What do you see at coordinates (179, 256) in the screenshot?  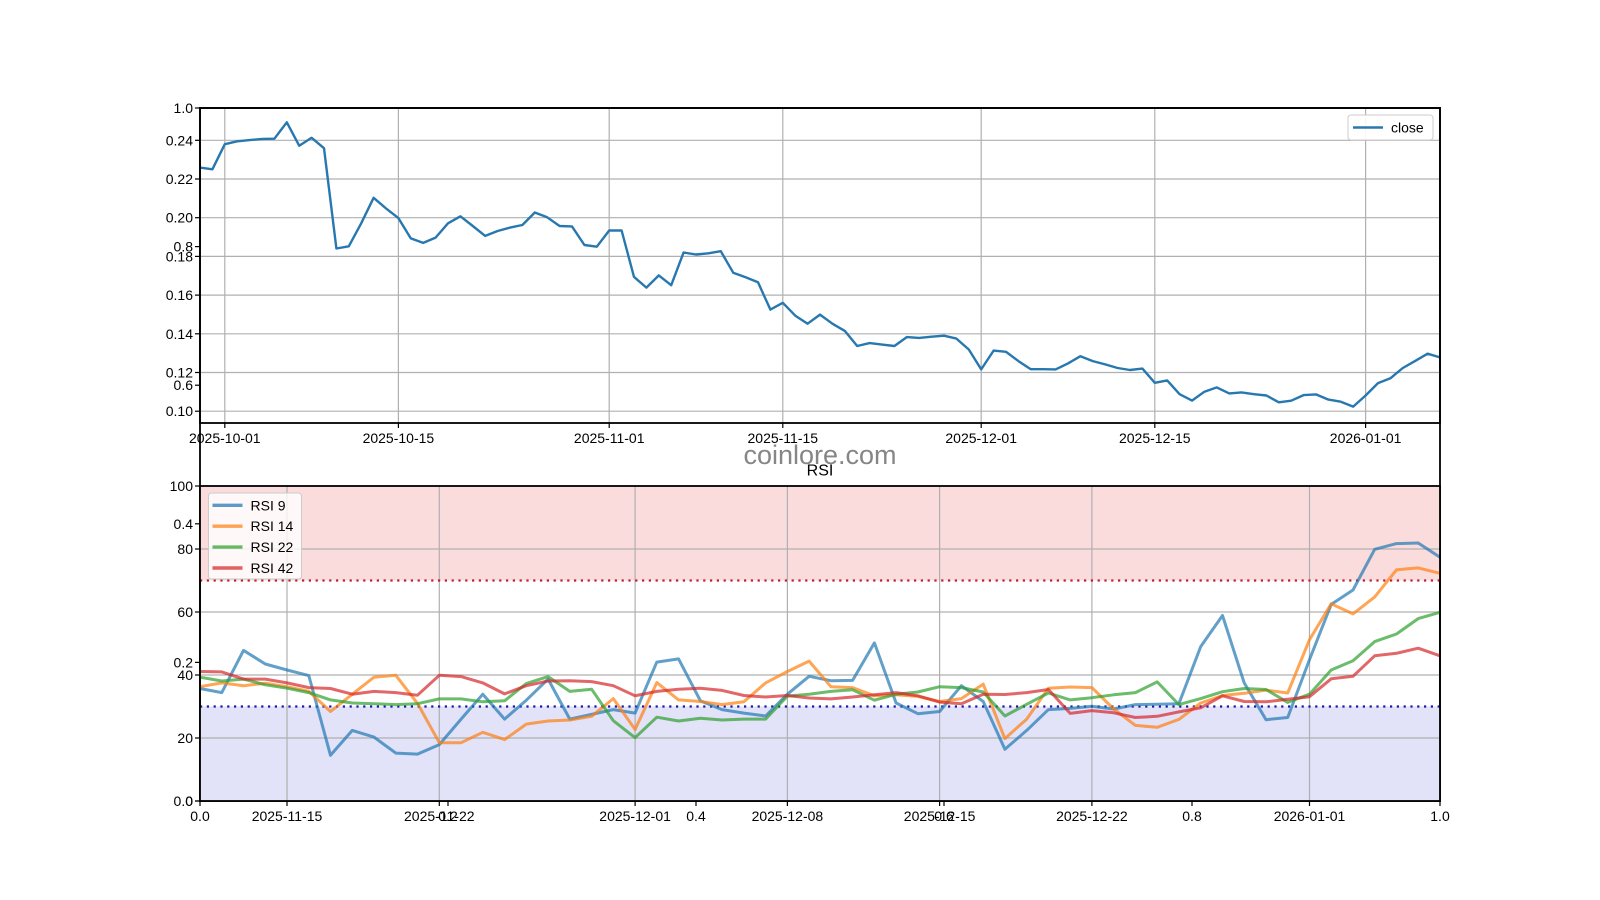 I see `svg-text: 0.18` at bounding box center [179, 256].